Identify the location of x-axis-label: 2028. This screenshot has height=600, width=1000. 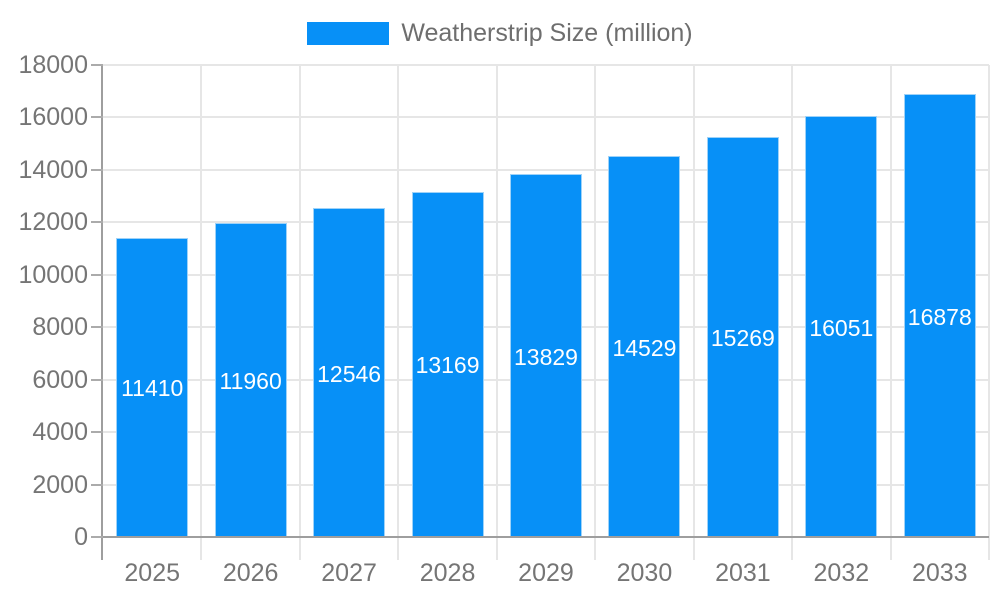
(447, 573).